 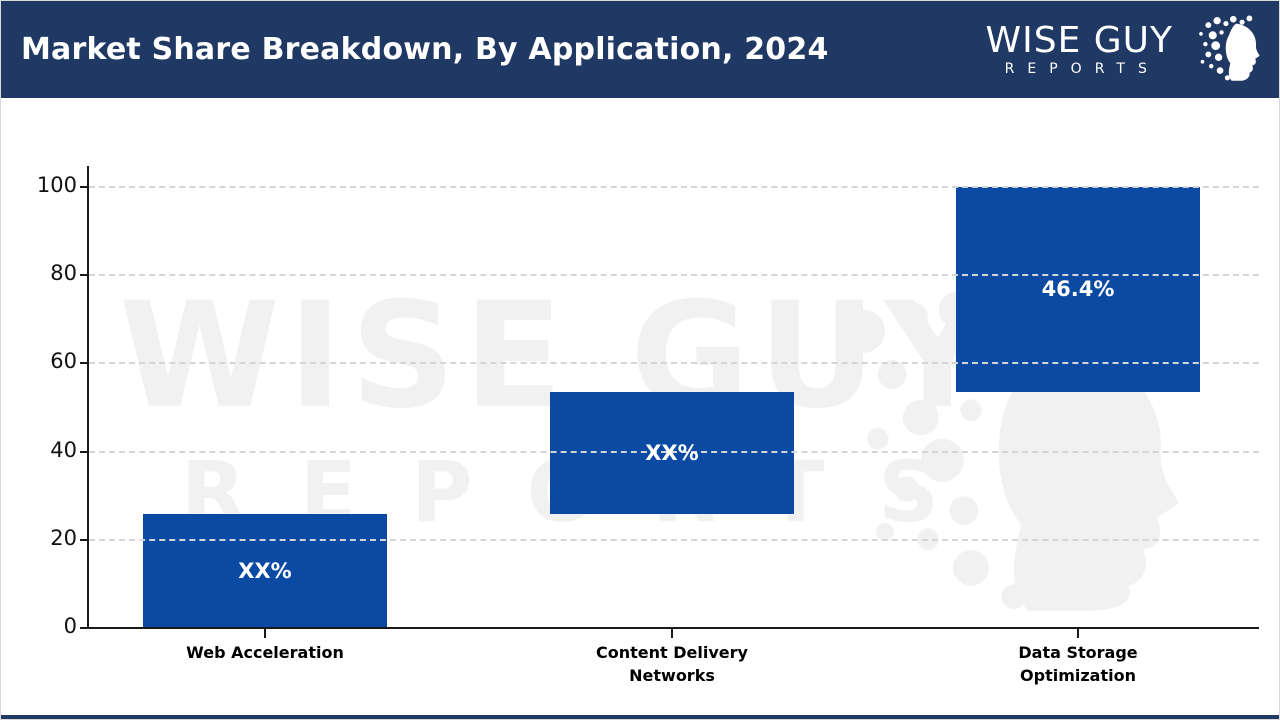 I want to click on x-category-label-line: Data Storage, so click(x=1078, y=652).